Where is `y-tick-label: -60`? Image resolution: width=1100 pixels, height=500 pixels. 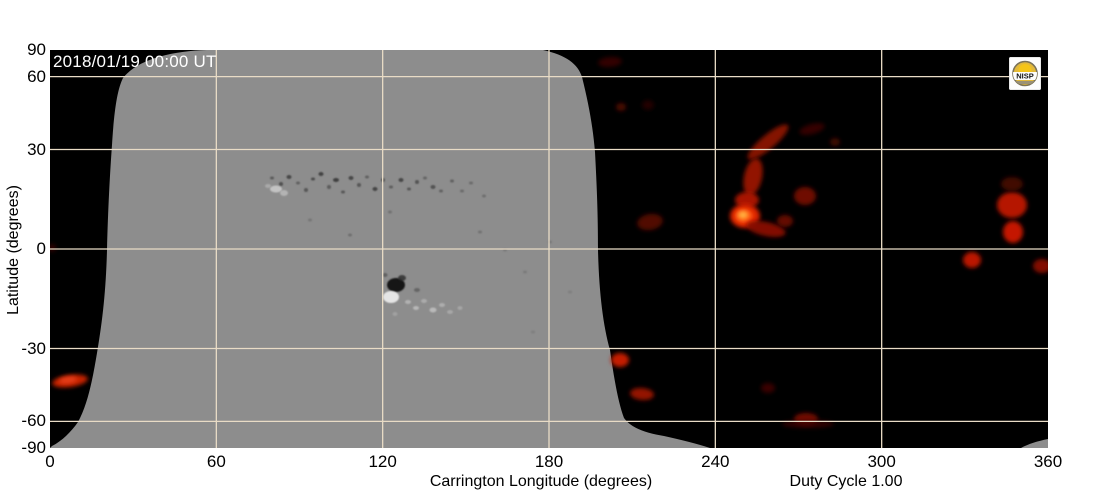
y-tick-label: -60 is located at coordinates (33, 421).